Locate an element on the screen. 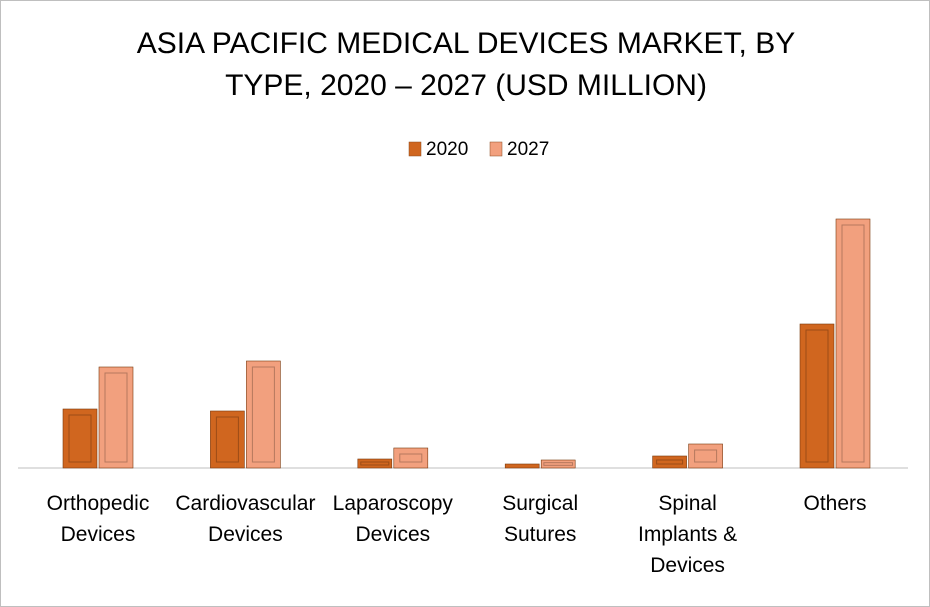 This screenshot has height=607, width=930. legend-label: 2027 is located at coordinates (528, 149).